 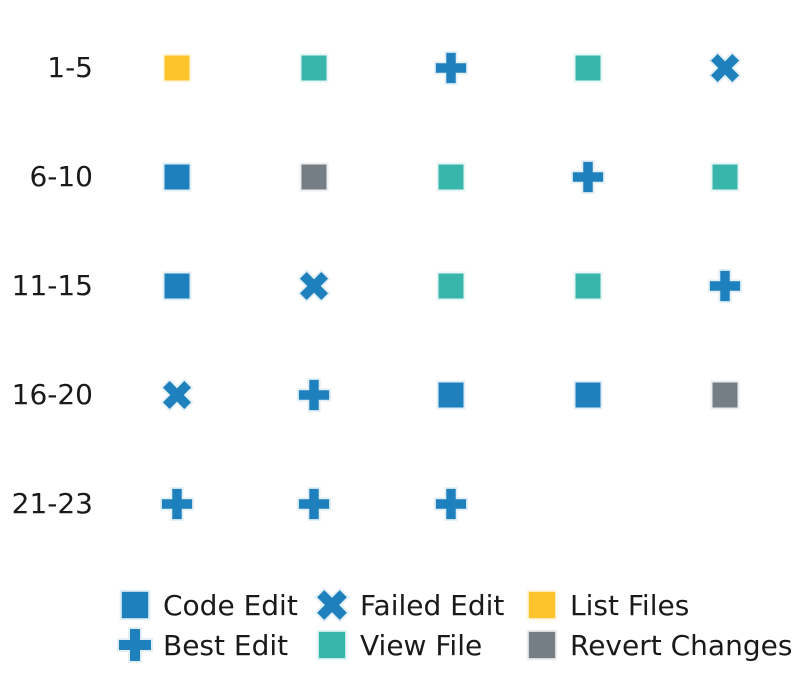 What do you see at coordinates (61, 176) in the screenshot?
I see `row-label: 6-10` at bounding box center [61, 176].